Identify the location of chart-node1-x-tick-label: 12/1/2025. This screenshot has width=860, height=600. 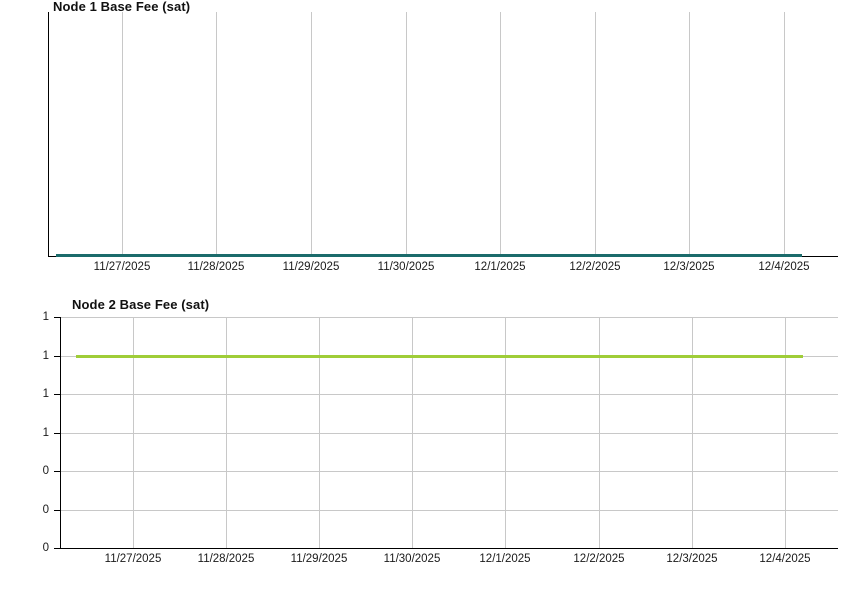
(500, 267).